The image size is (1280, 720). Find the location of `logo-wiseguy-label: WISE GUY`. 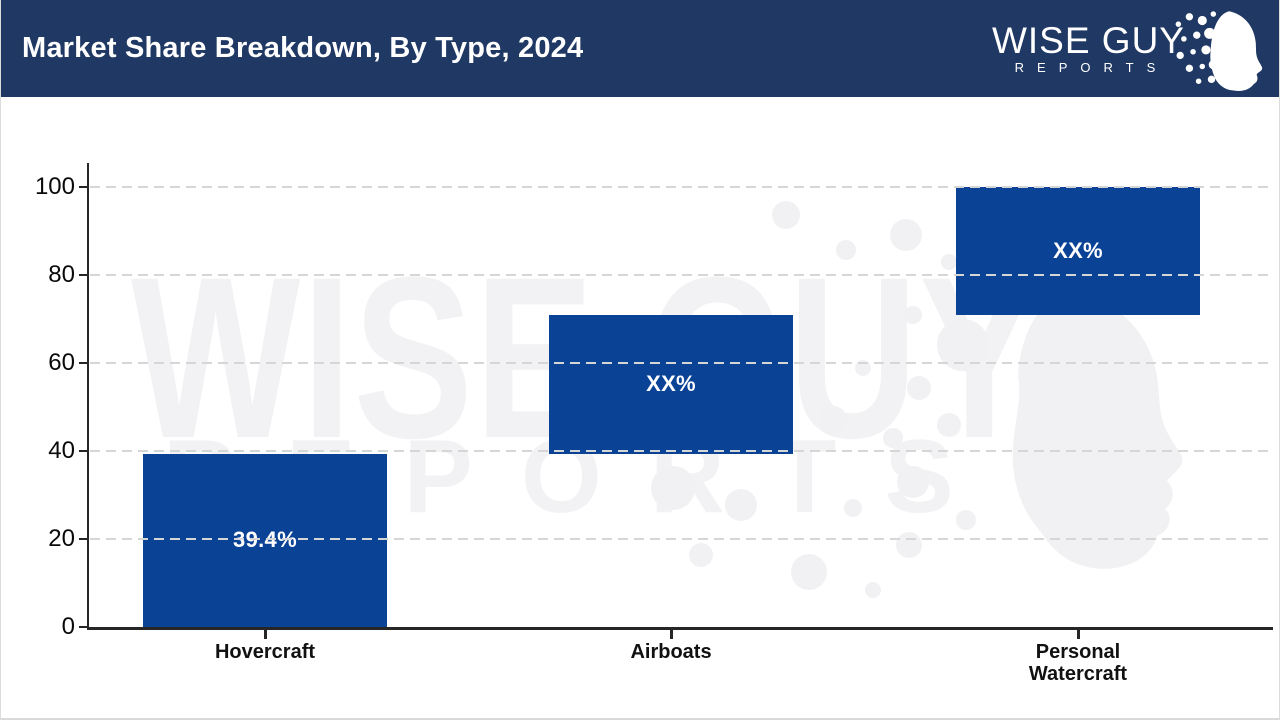

logo-wiseguy-label: WISE GUY is located at coordinates (1088, 40).